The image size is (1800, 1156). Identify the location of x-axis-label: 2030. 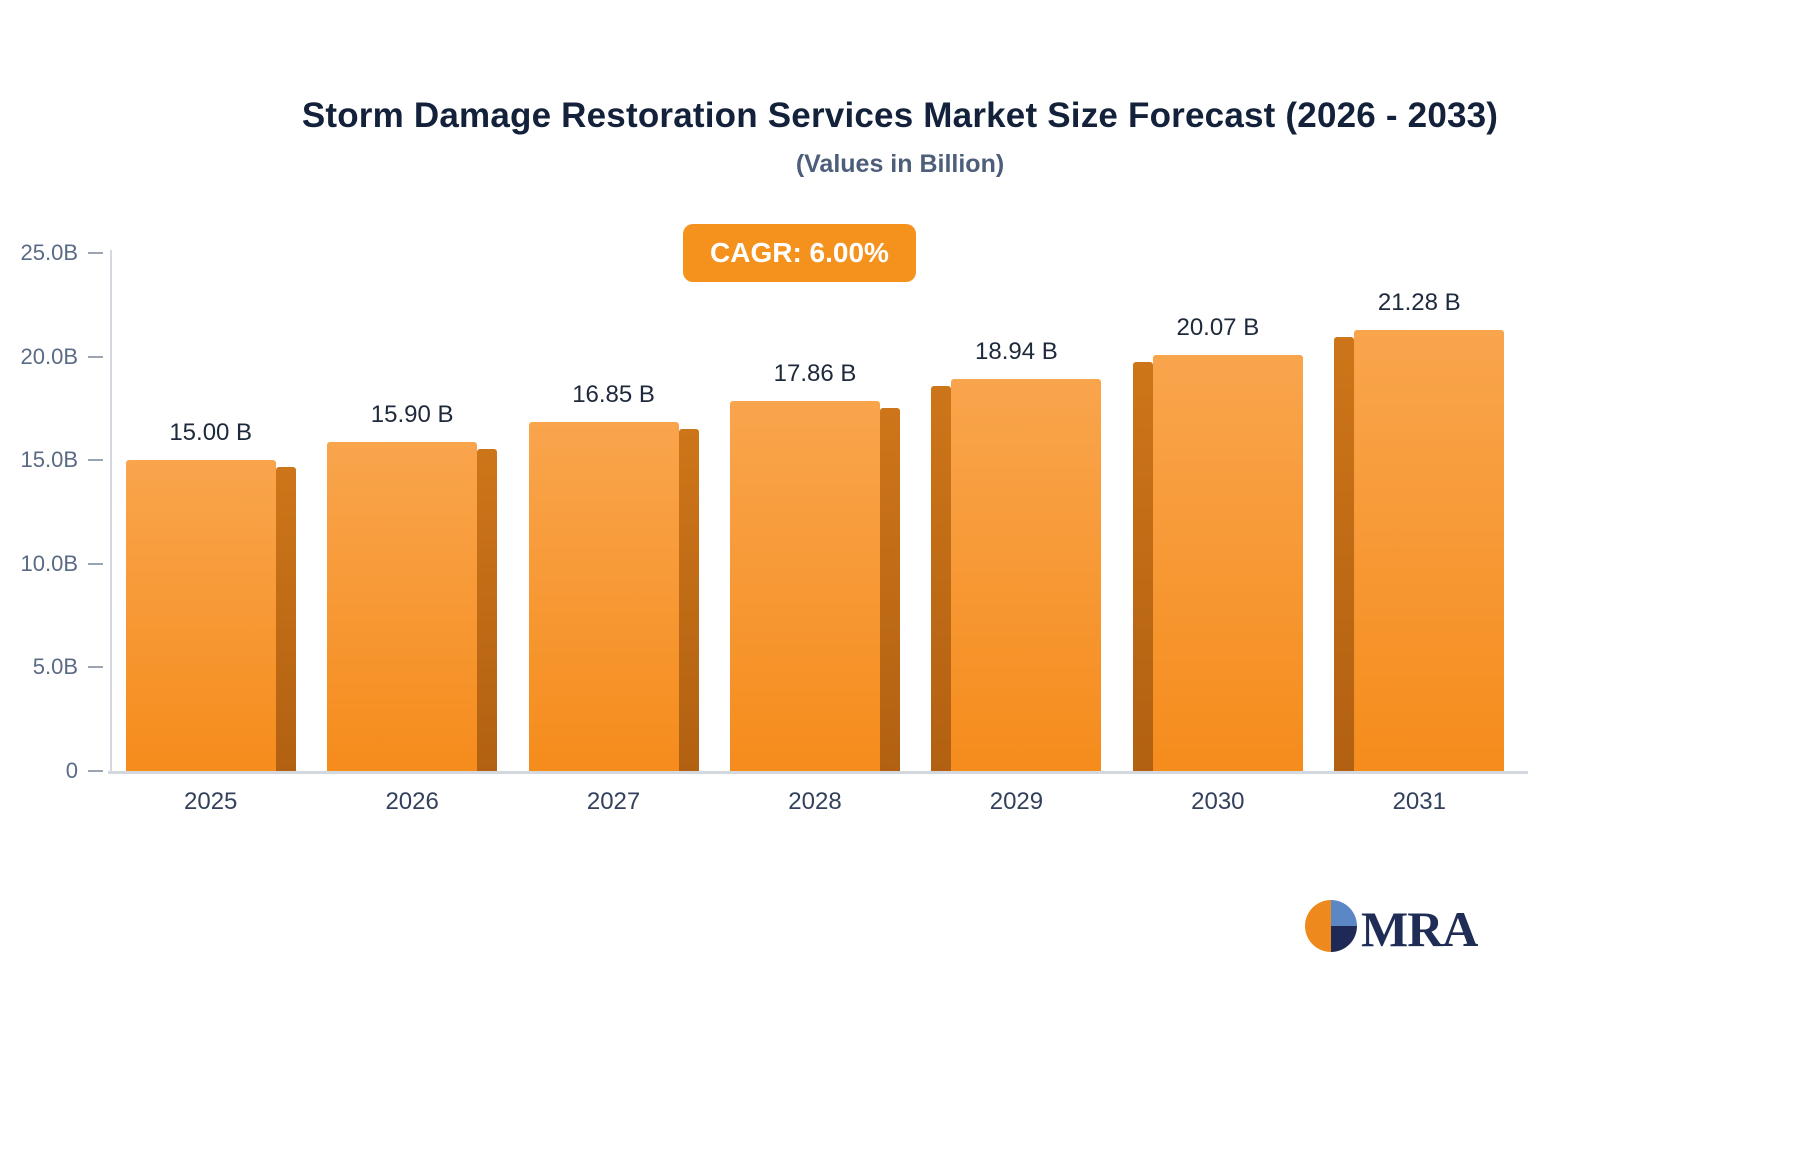
(1218, 801).